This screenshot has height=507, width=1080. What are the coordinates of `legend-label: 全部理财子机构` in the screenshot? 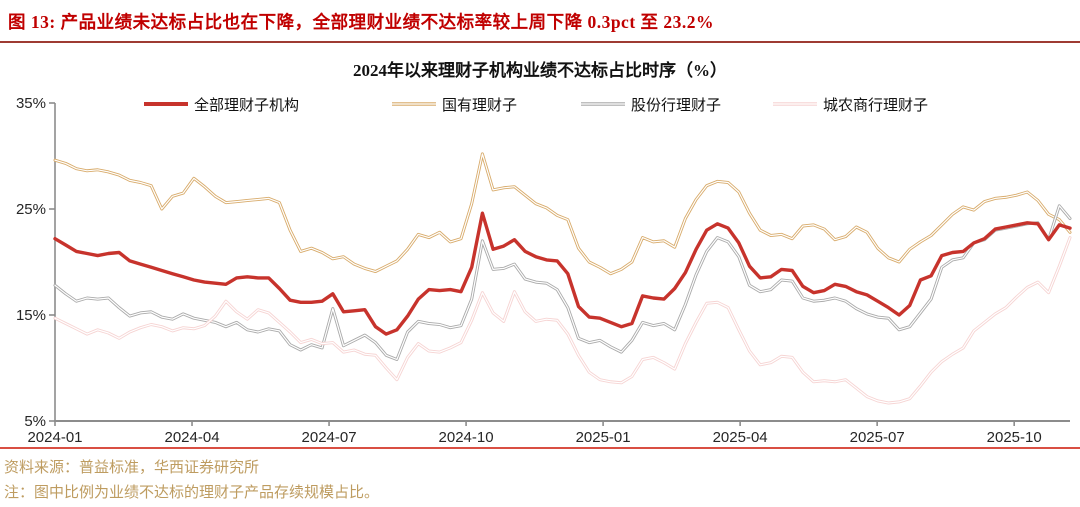 It's located at (247, 105).